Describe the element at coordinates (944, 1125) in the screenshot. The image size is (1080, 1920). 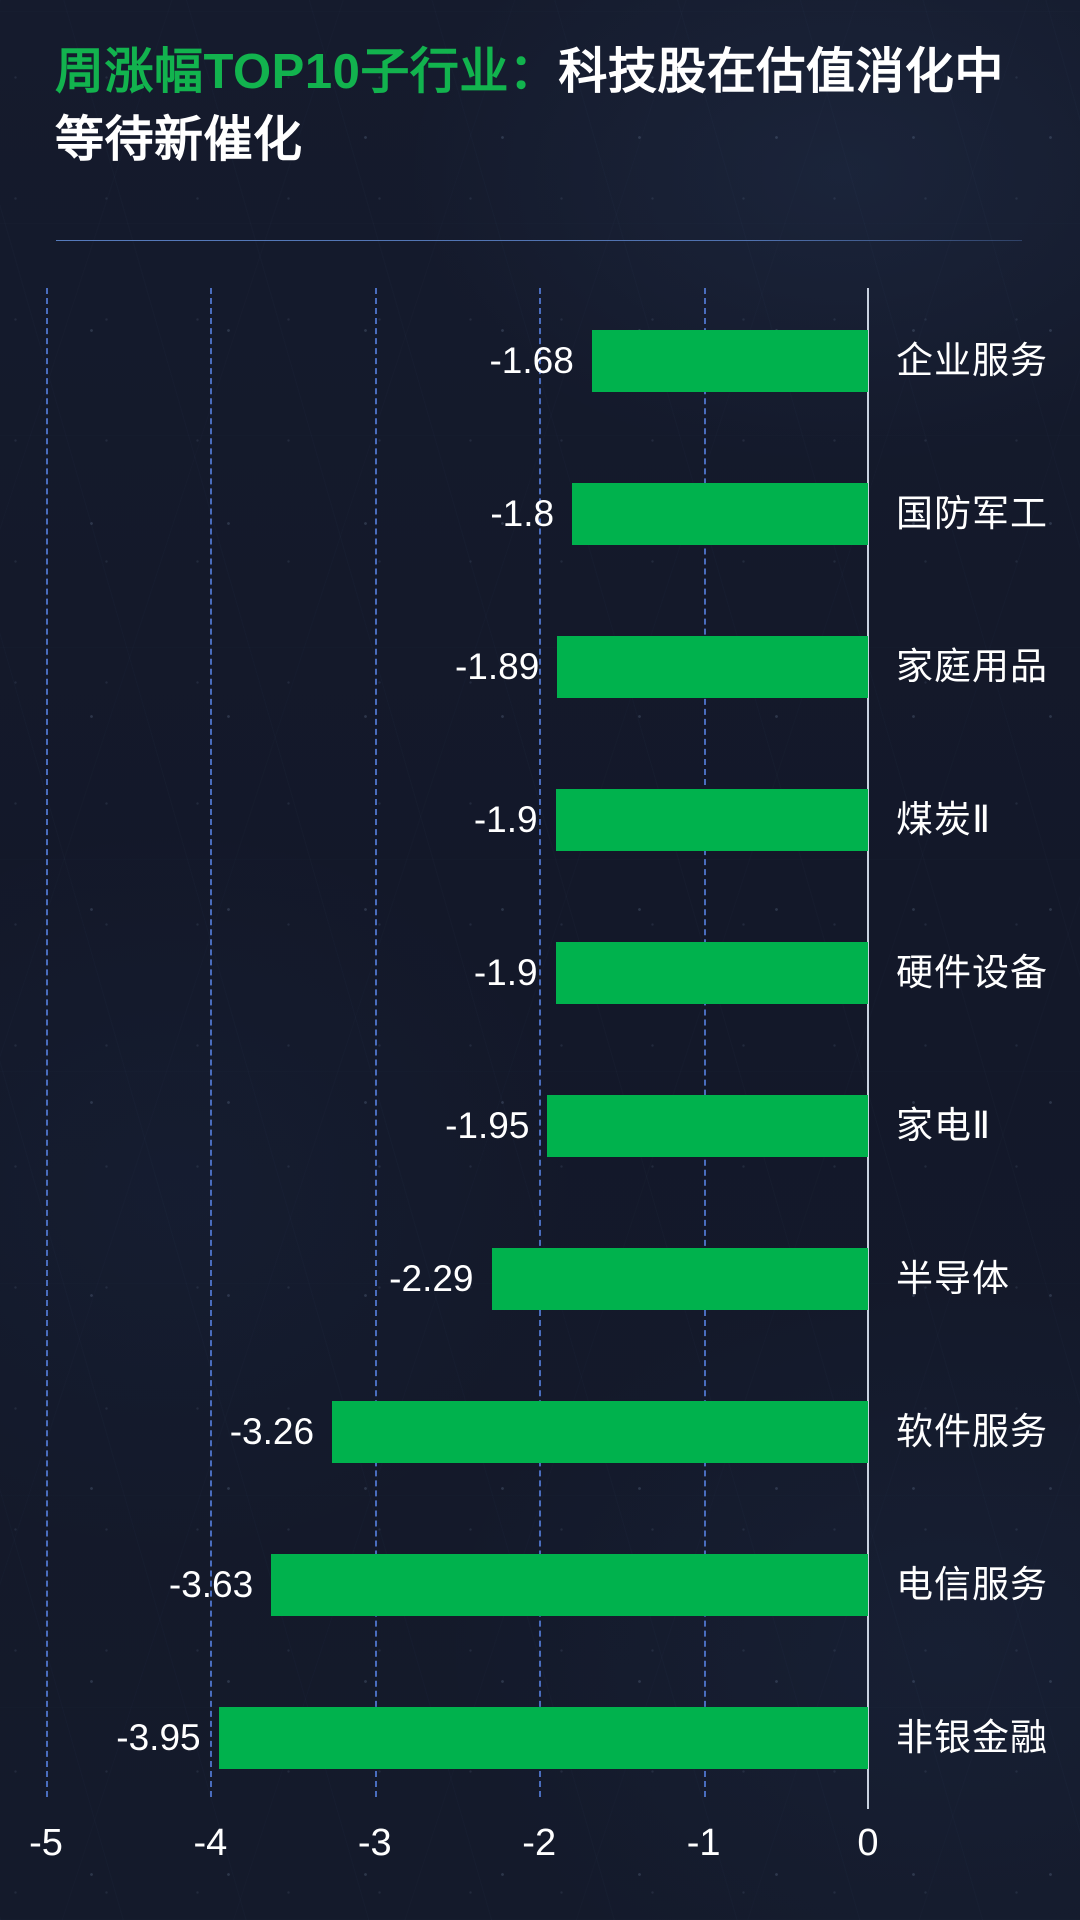
I see `bar-category-label: 家电Ⅱ` at that location.